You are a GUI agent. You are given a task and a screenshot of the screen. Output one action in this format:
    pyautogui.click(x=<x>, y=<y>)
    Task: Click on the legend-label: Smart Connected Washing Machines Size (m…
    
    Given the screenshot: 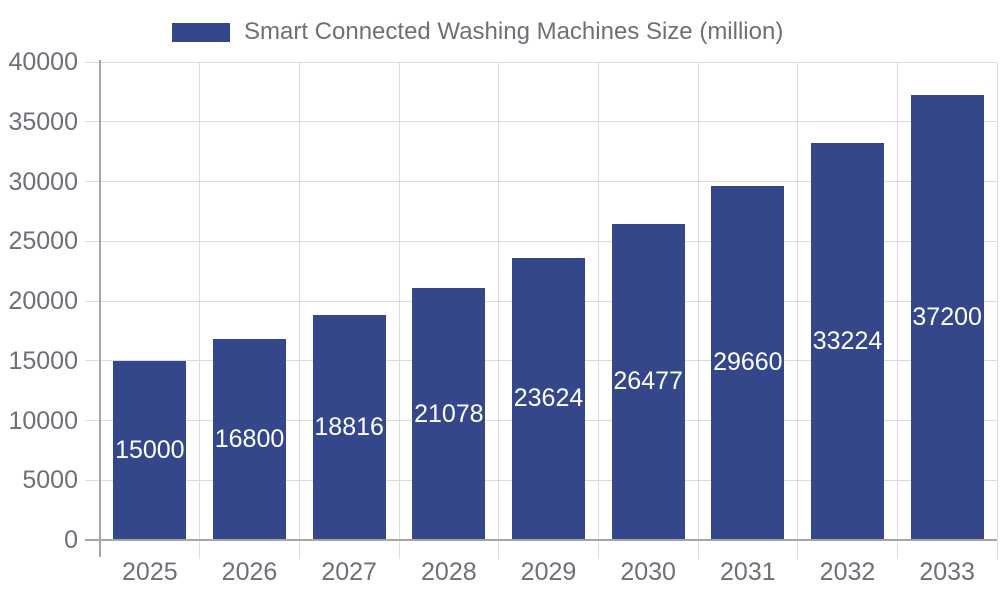 What is the action you would take?
    pyautogui.click(x=514, y=31)
    